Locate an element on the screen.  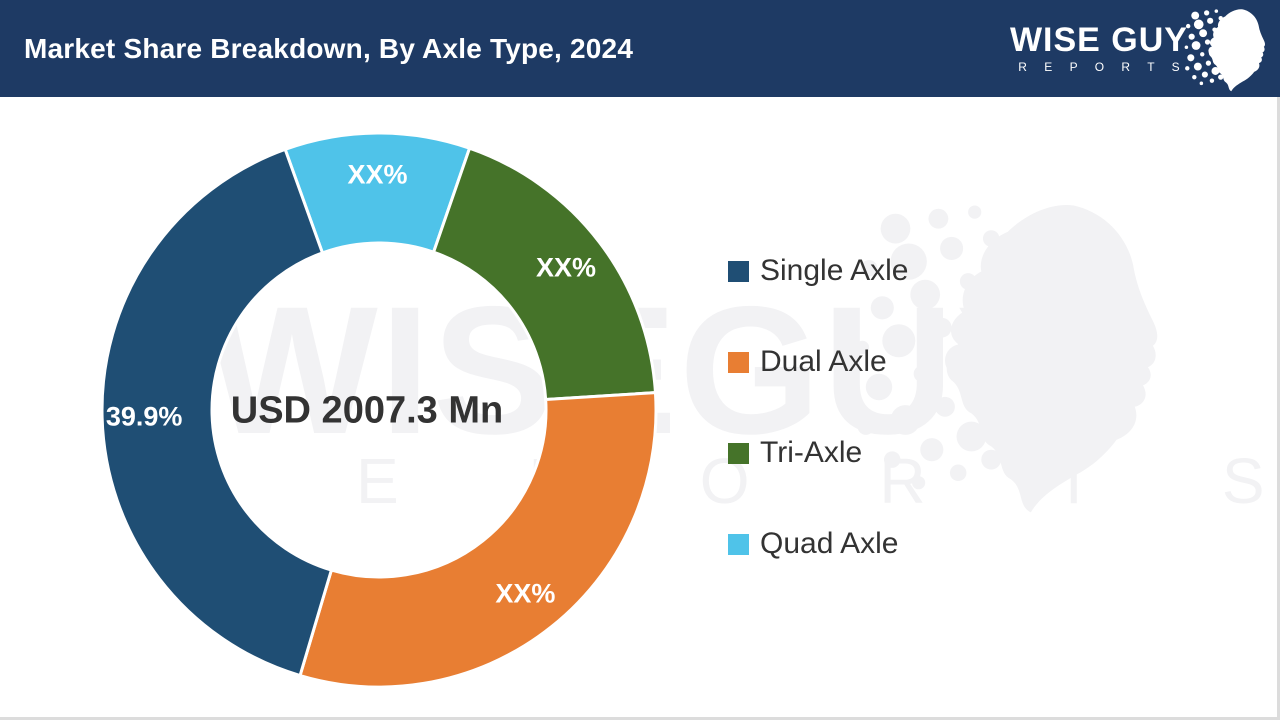
pie-slice-single-axle is located at coordinates (217, 412).